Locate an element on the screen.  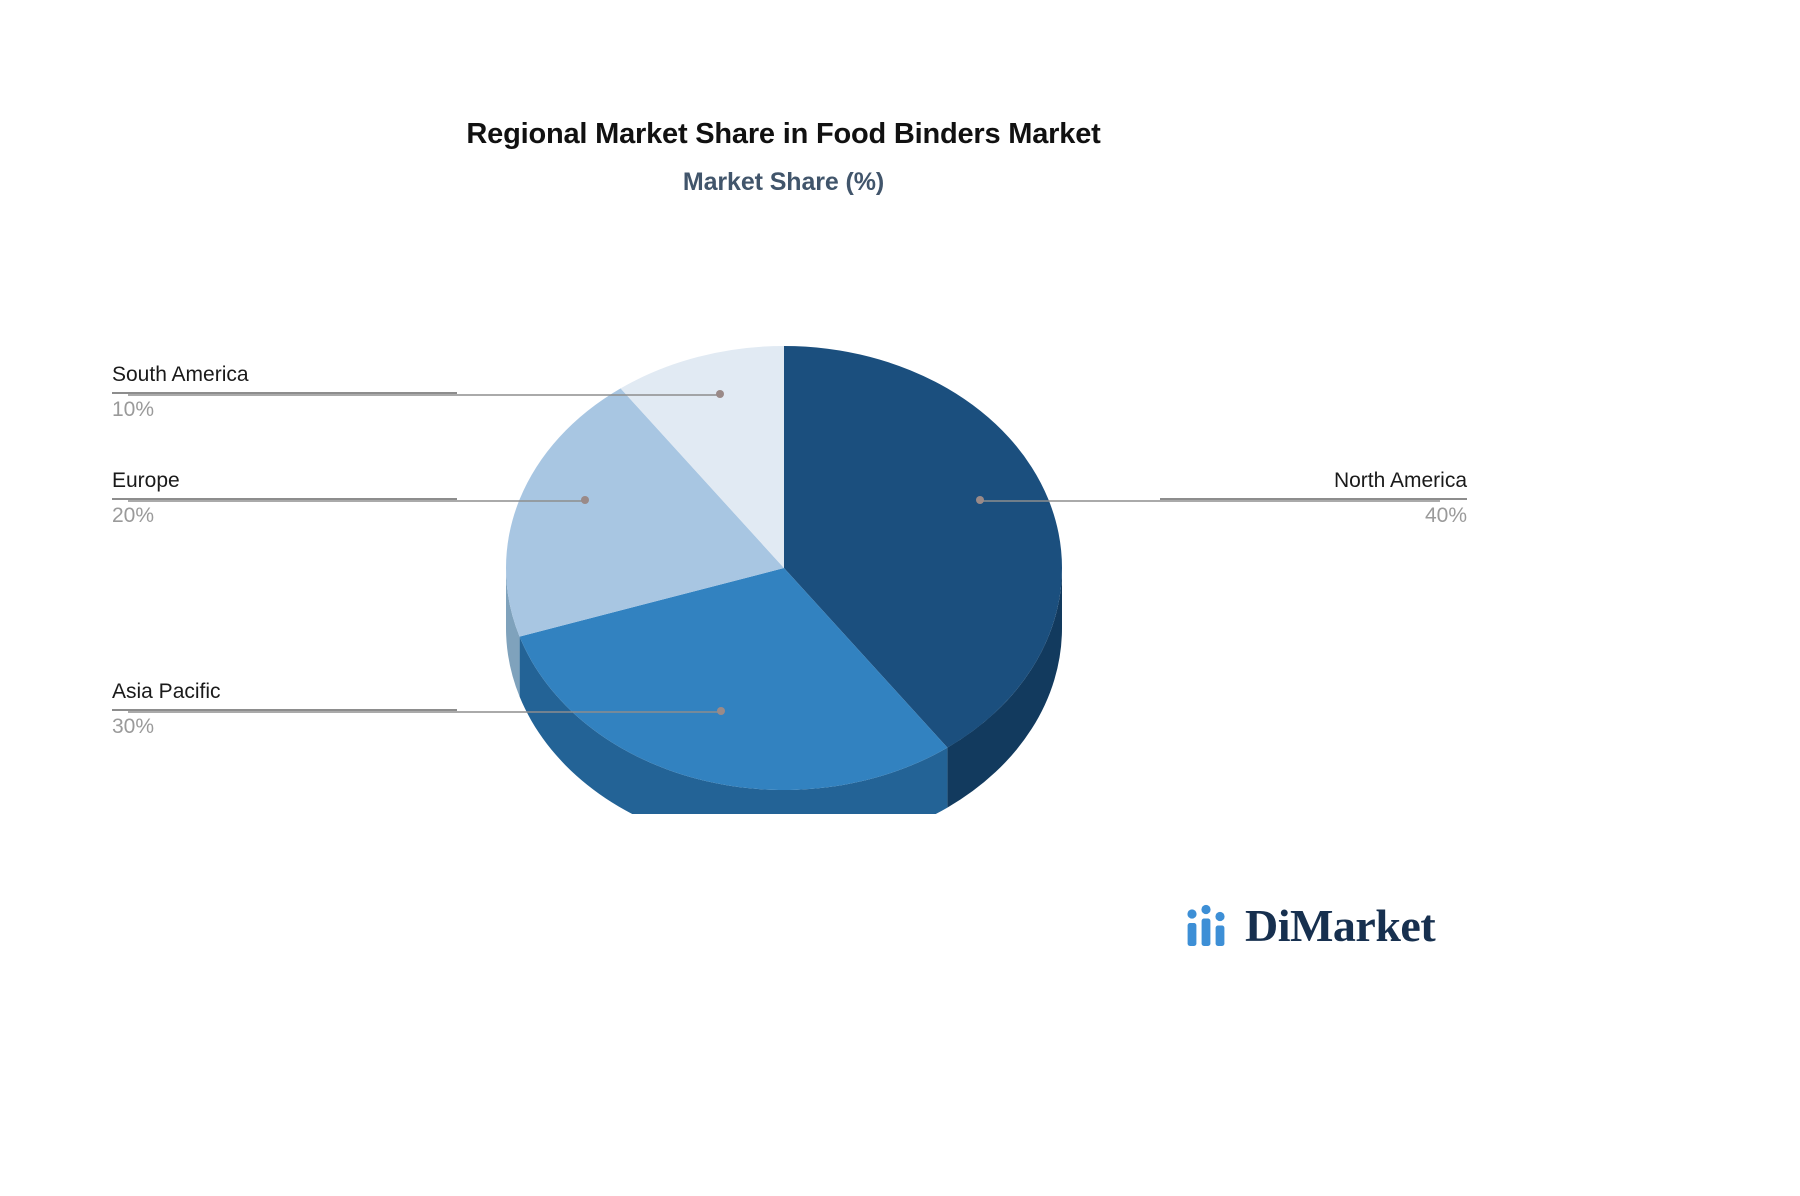
pie-chart is located at coordinates (784, 568).